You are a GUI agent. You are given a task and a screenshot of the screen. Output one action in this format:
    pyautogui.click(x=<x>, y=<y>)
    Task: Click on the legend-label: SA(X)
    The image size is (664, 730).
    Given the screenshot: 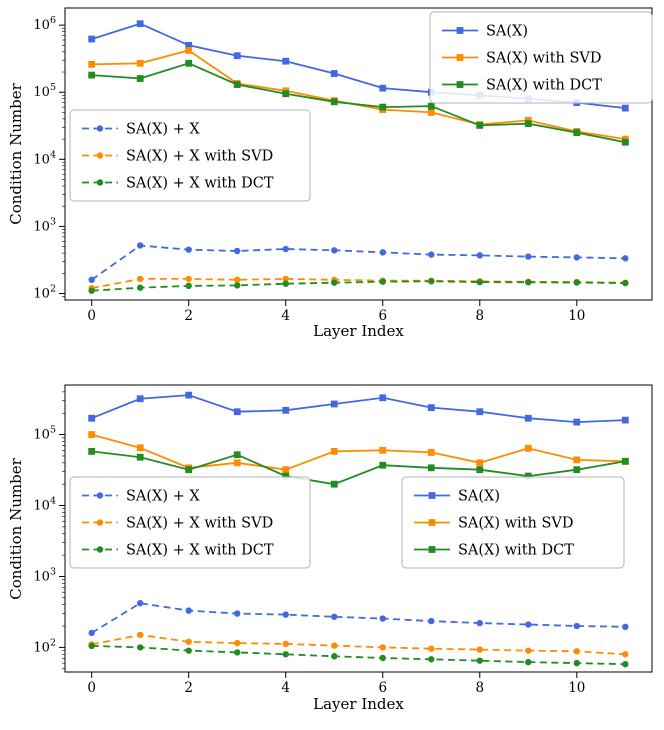 What is the action you would take?
    pyautogui.click(x=479, y=497)
    